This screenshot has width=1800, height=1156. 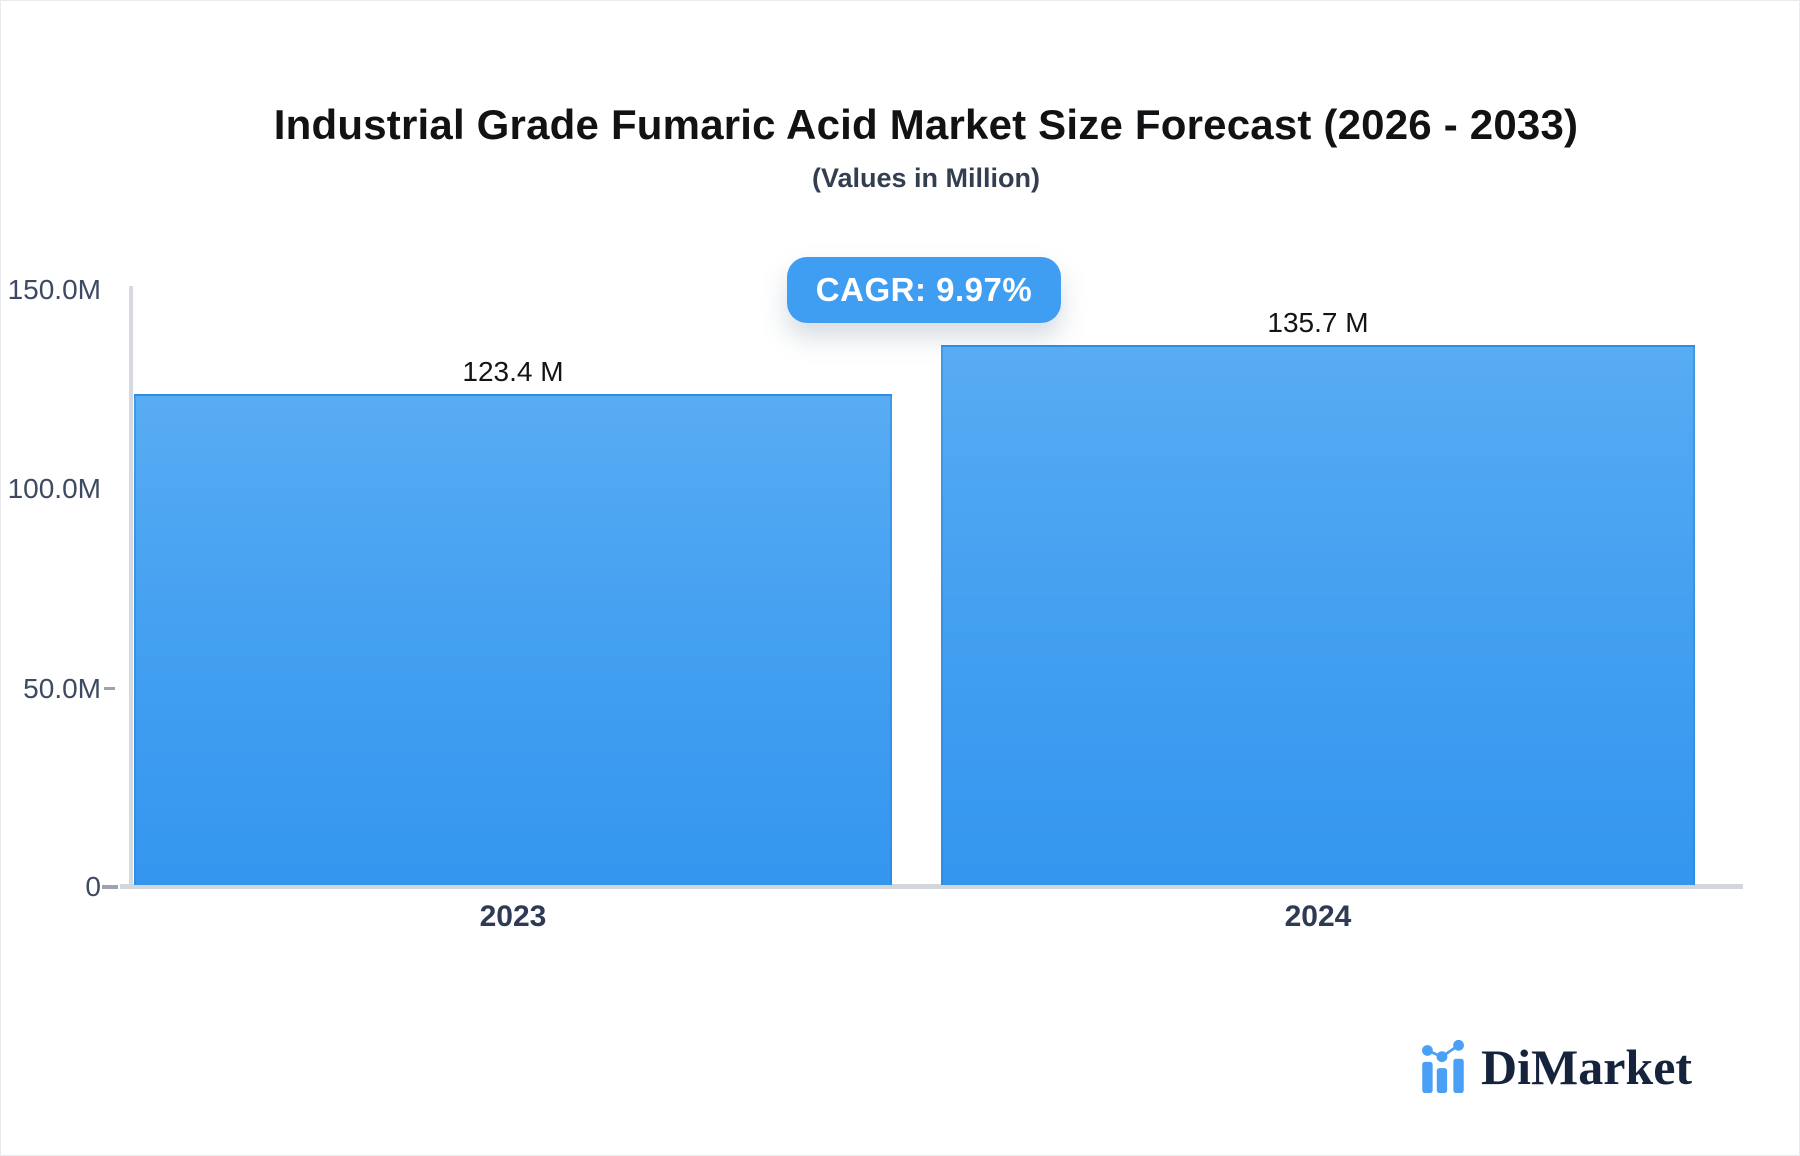 I want to click on y-tick-label-50m: 50.0M, so click(x=62, y=688).